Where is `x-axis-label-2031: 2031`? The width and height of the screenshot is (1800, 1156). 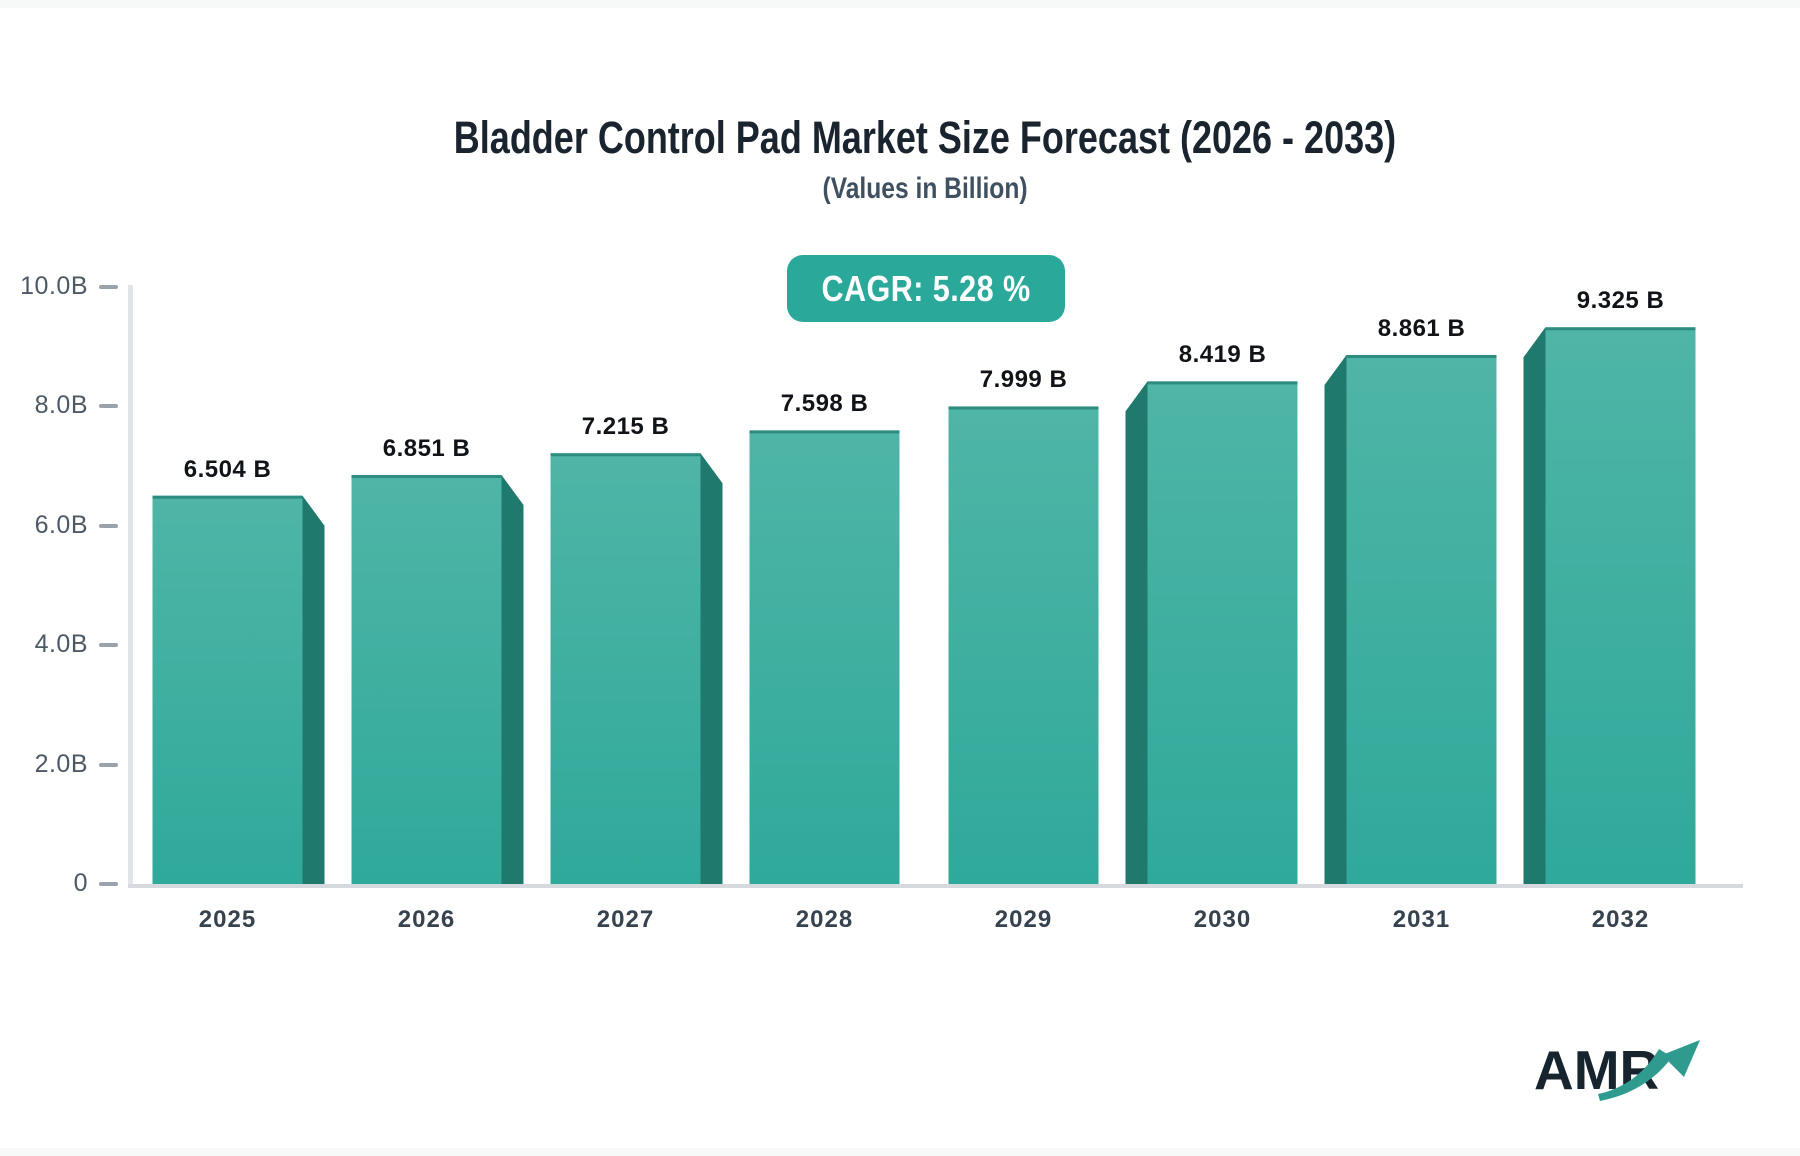
x-axis-label-2031: 2031 is located at coordinates (1421, 919).